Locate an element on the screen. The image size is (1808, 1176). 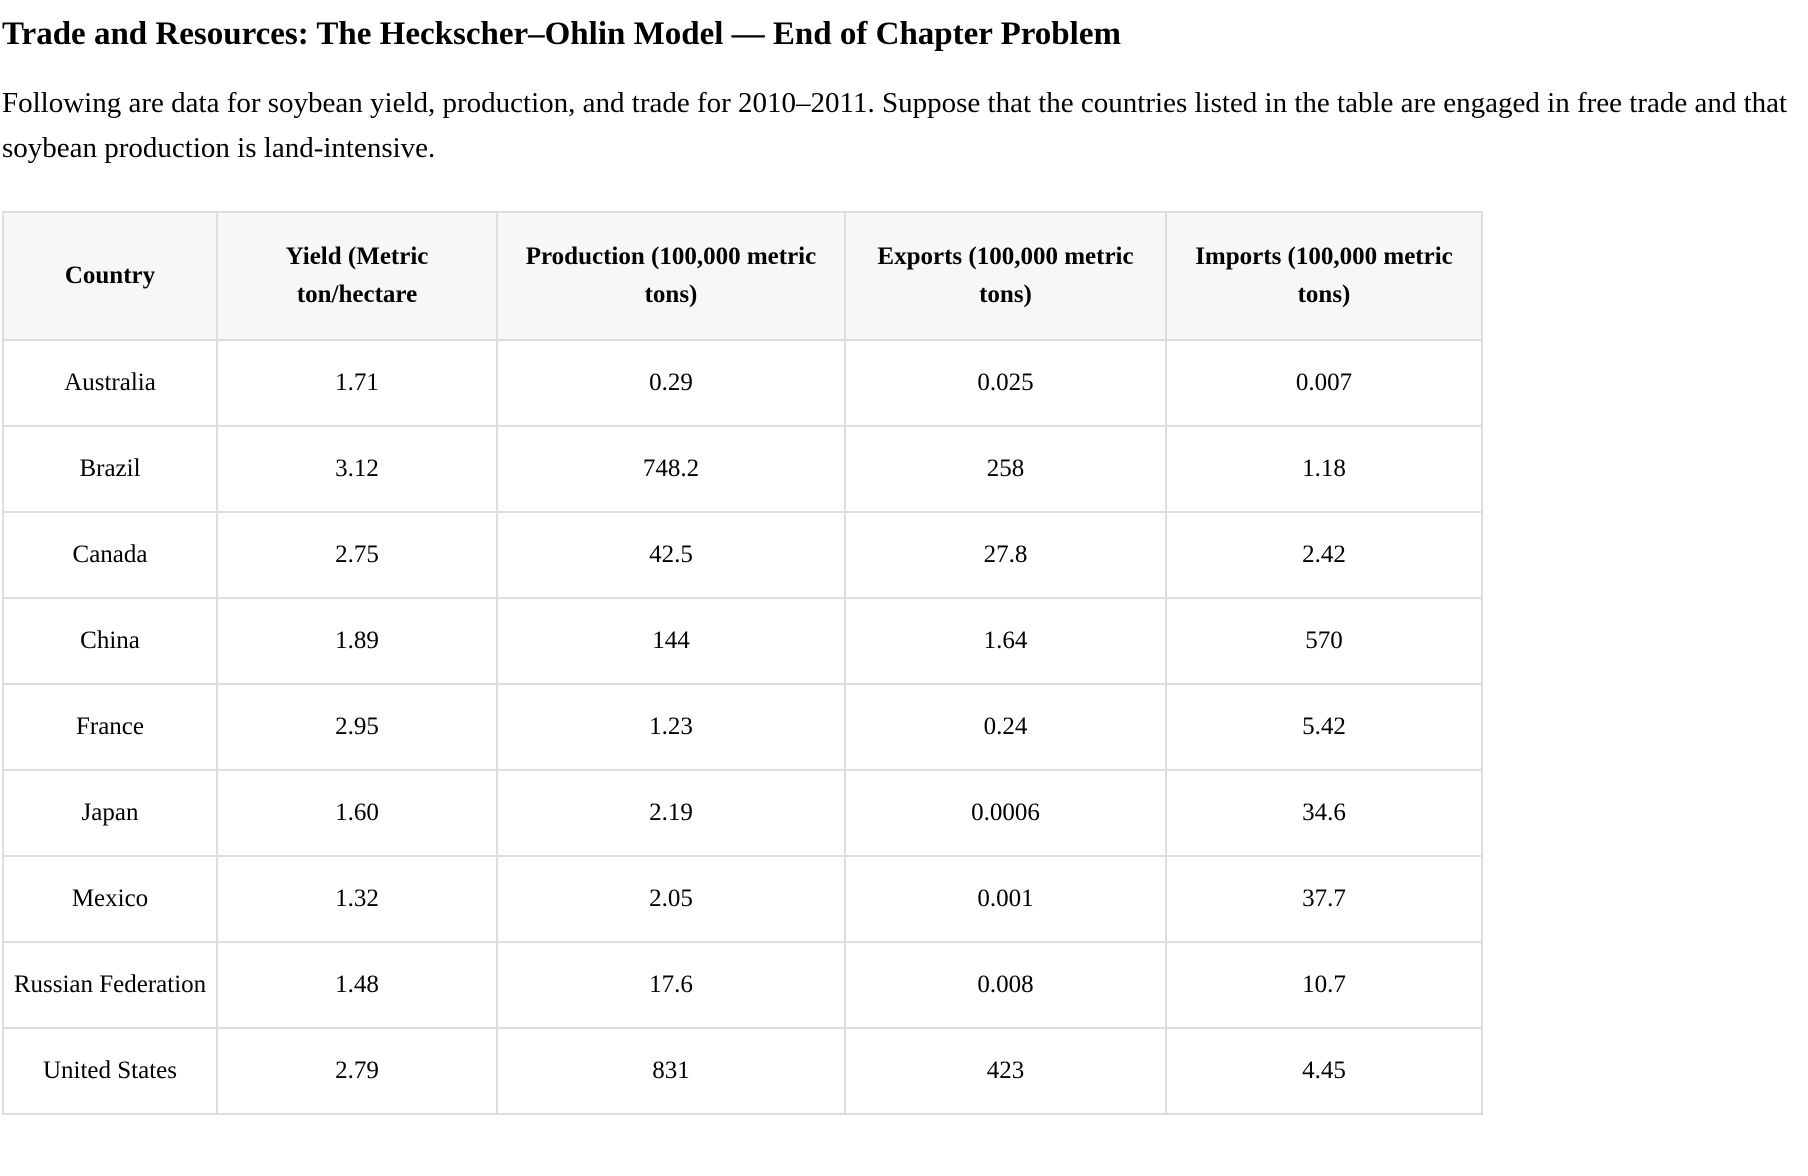
cell-imports: 4.45 is located at coordinates (1324, 1070).